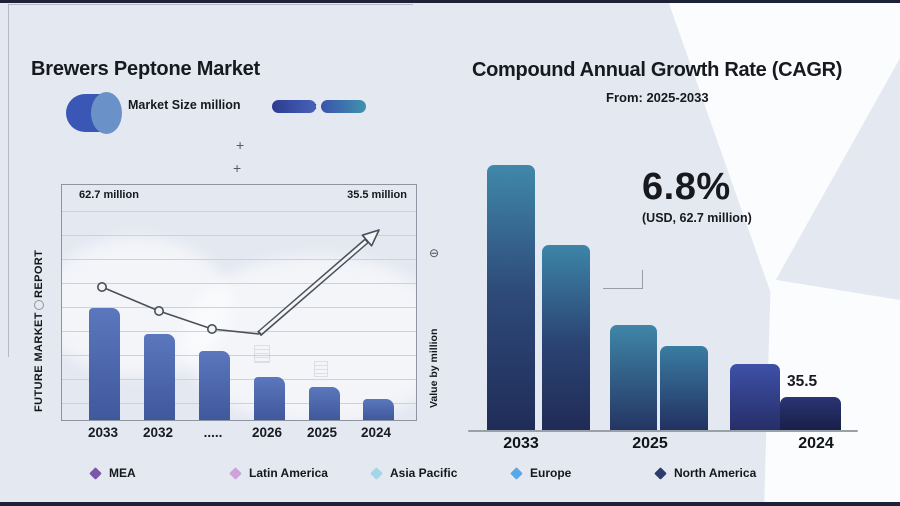  What do you see at coordinates (755, 397) in the screenshot?
I see `right-bar-2024-a` at bounding box center [755, 397].